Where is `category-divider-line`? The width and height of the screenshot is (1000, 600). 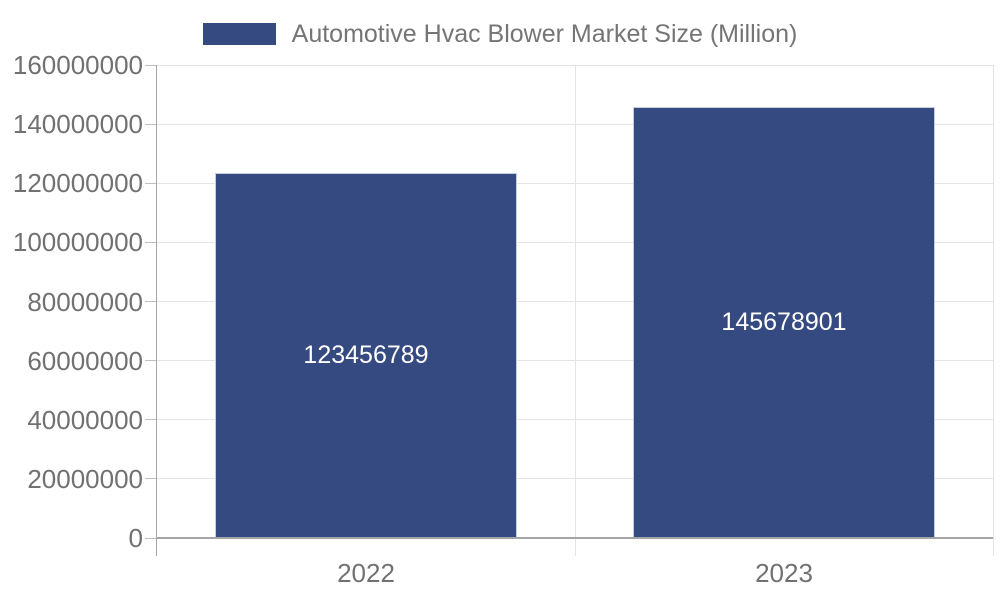
category-divider-line is located at coordinates (575, 310).